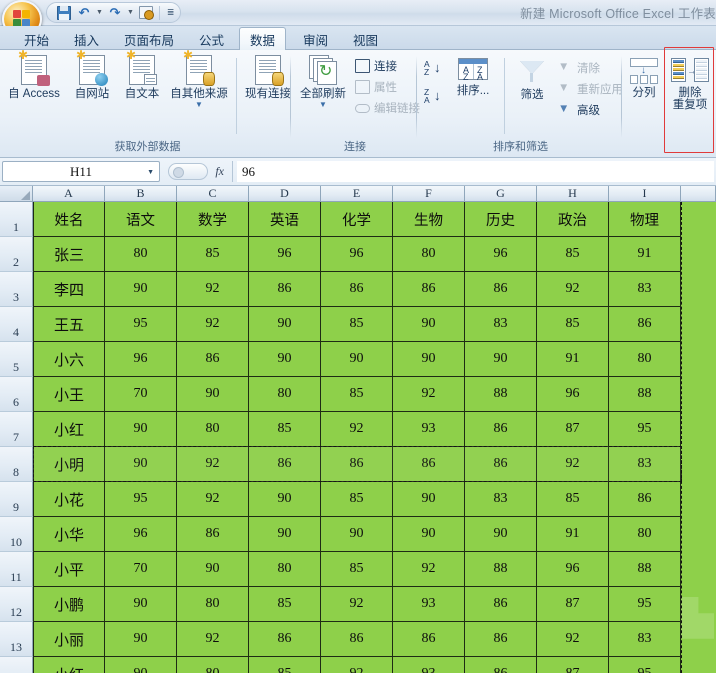 This screenshot has width=716, height=673. What do you see at coordinates (81, 171) in the screenshot?
I see `name-box: H11 ▼` at bounding box center [81, 171].